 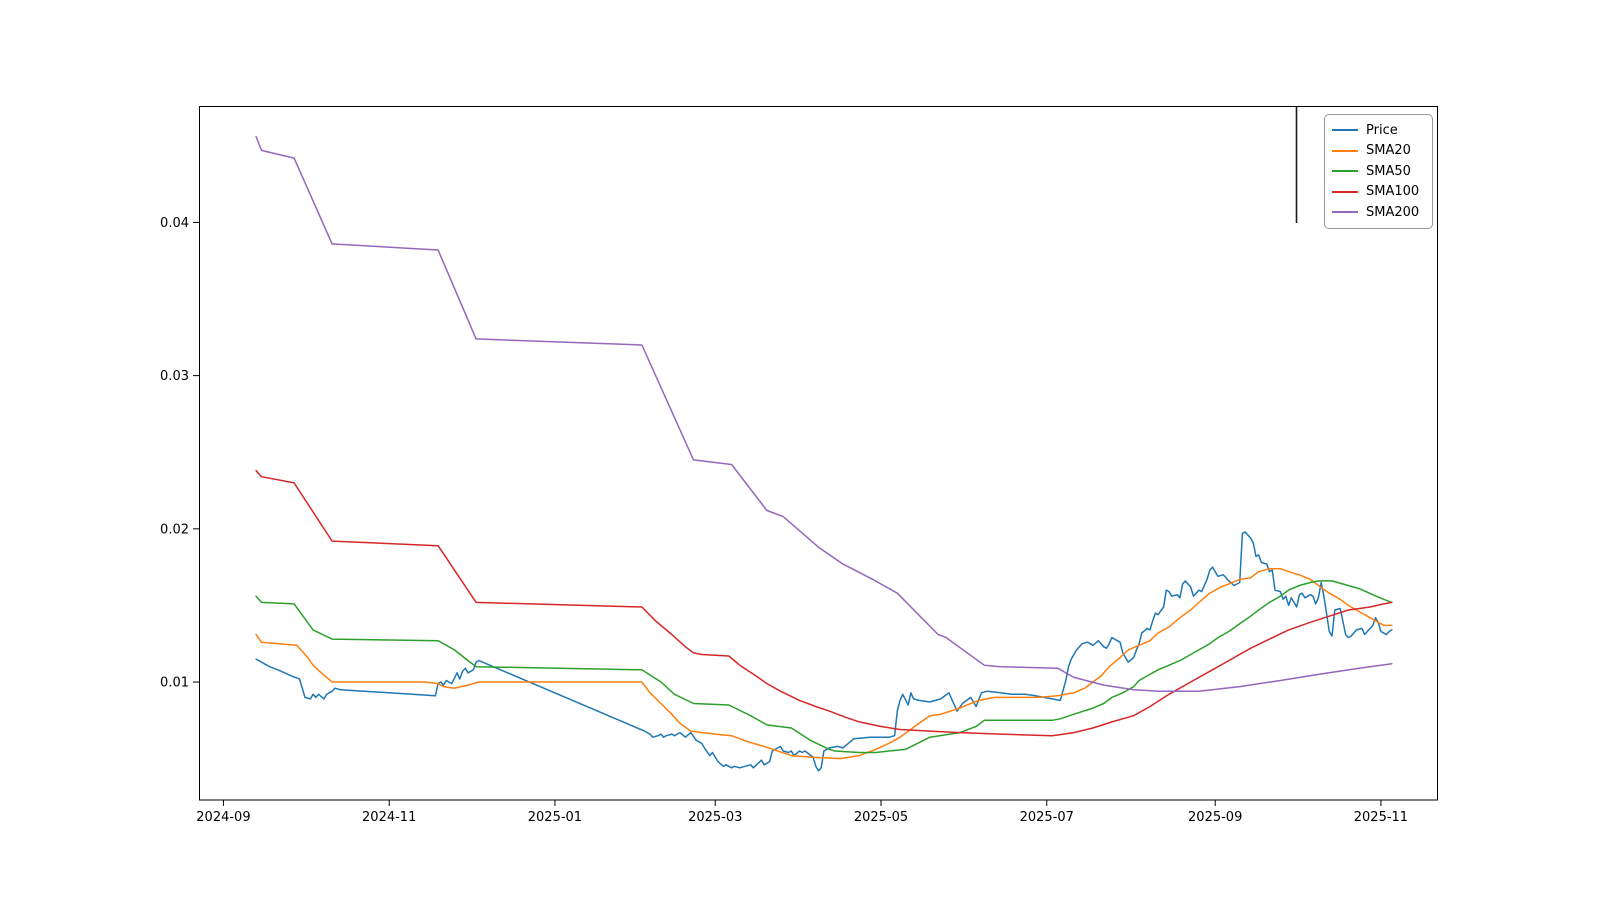 I want to click on x-tick-label: 2025-05, so click(x=881, y=817).